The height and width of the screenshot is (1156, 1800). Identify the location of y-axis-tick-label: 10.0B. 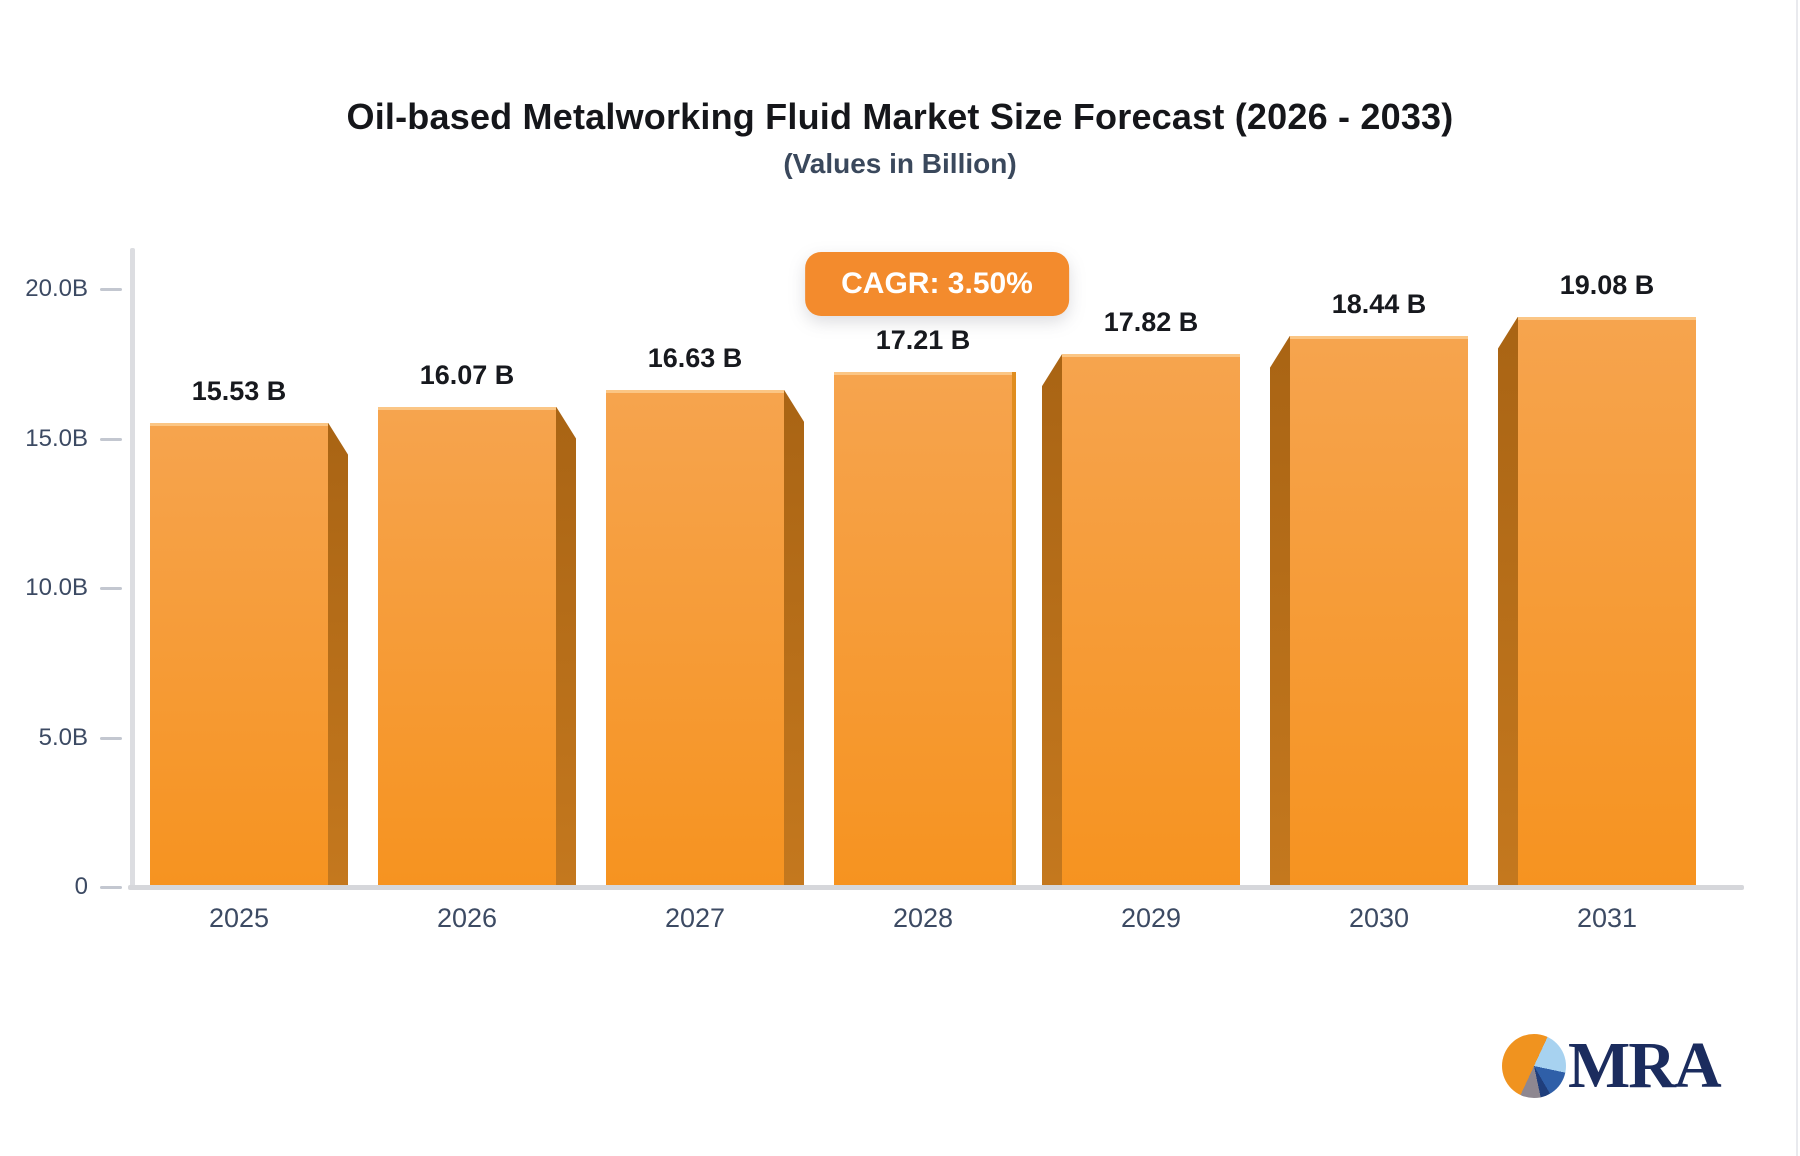
(56, 587).